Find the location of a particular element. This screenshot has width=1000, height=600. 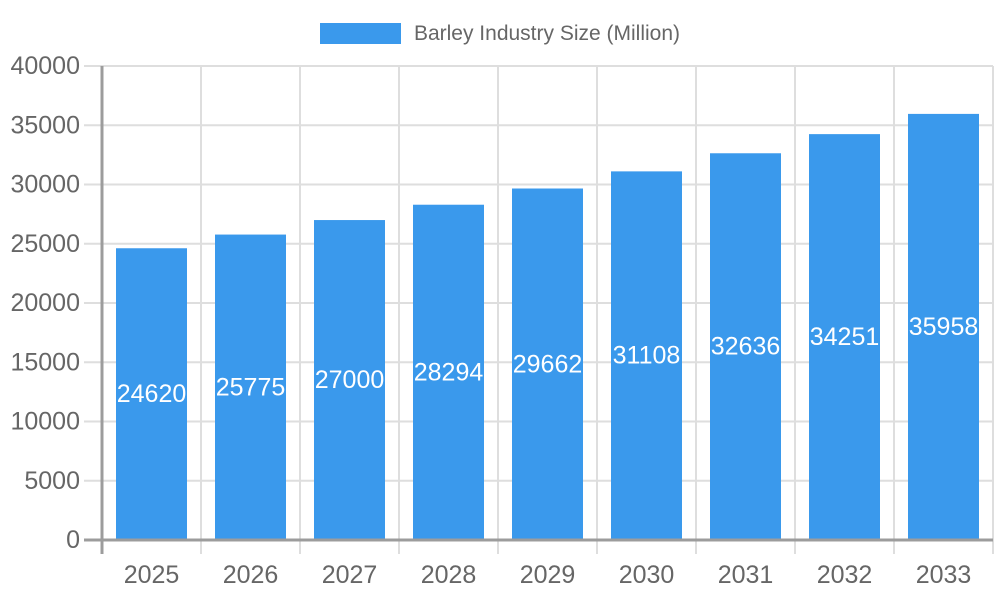

bar-value-label: 29662 is located at coordinates (548, 364).